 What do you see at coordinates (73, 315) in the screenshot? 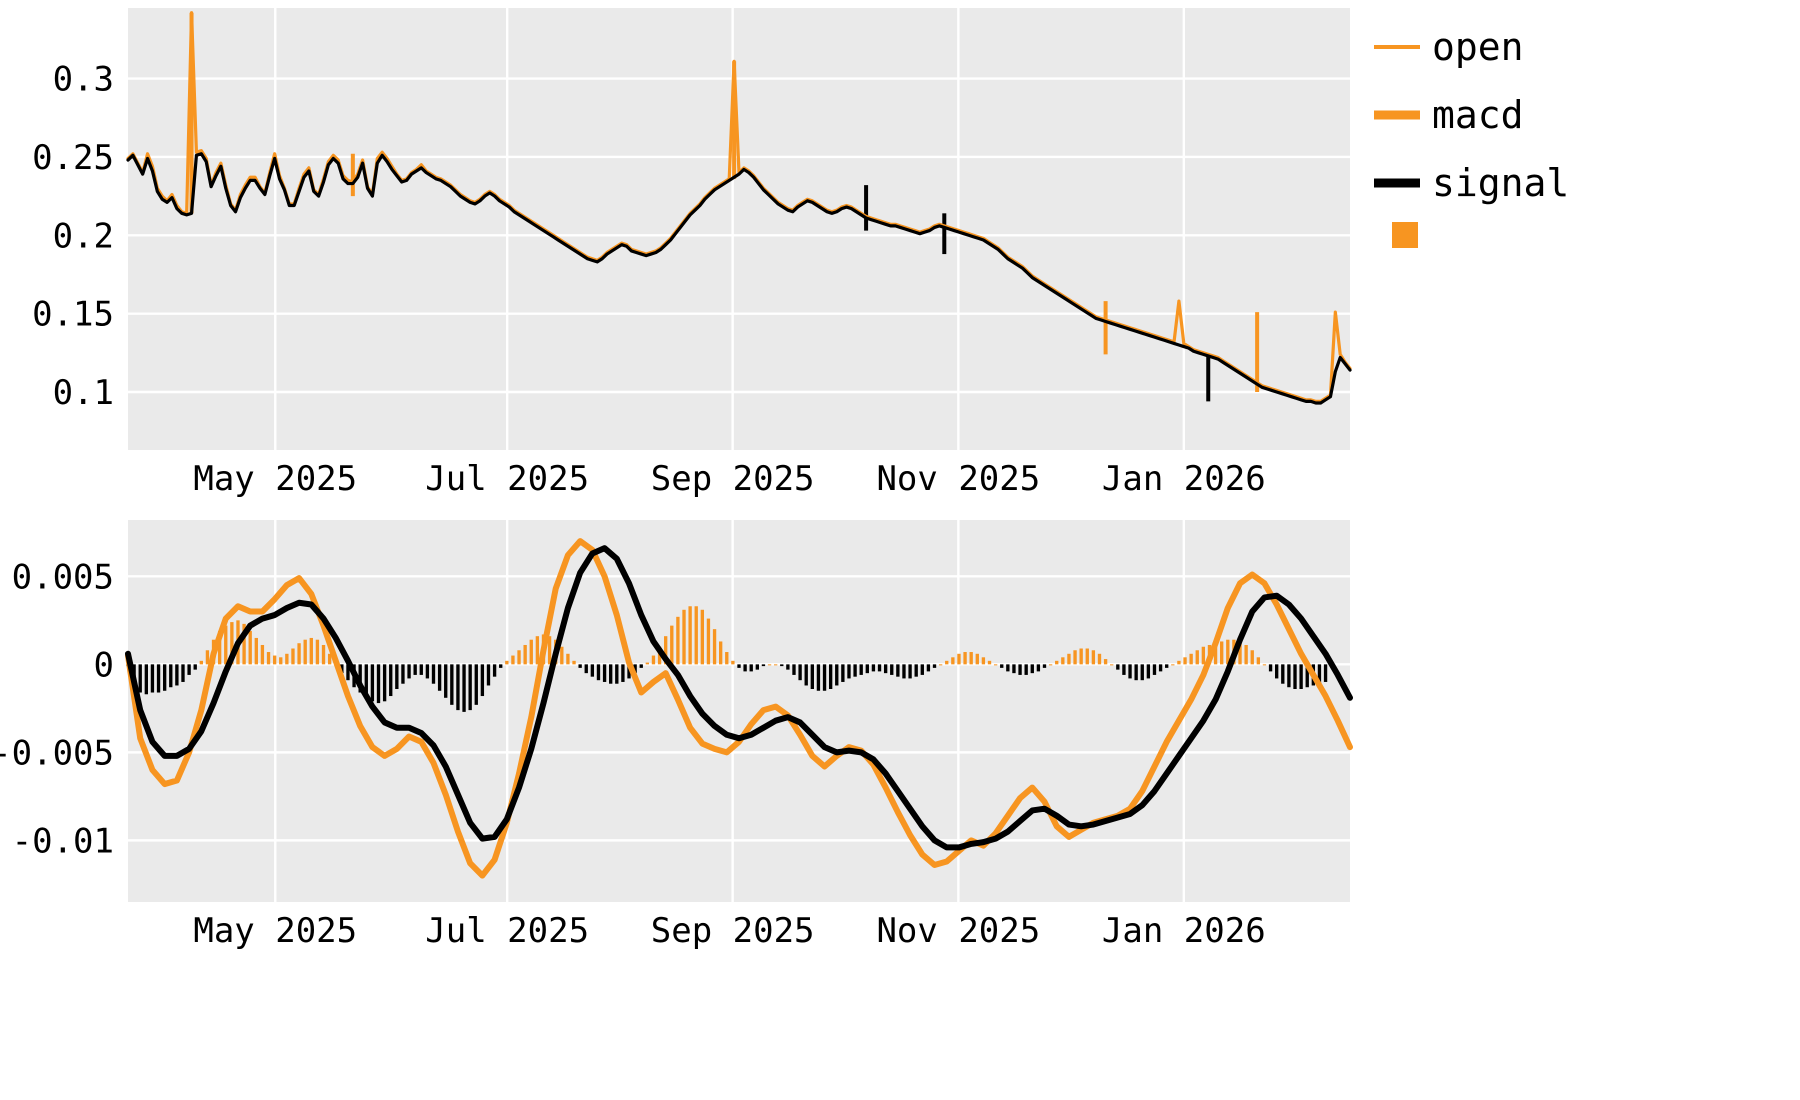
I see `tick-label: 0.15` at bounding box center [73, 315].